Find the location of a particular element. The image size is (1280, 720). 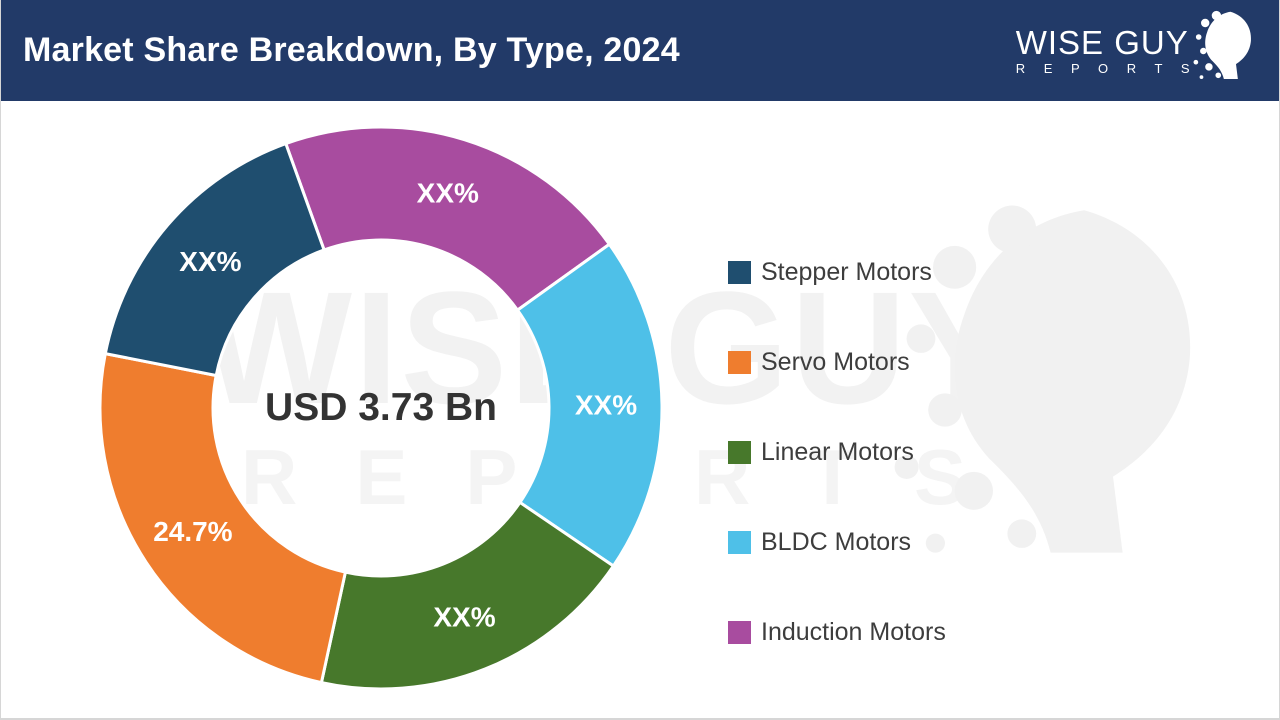

slice-label-linear-motors: XX% is located at coordinates (464, 616).